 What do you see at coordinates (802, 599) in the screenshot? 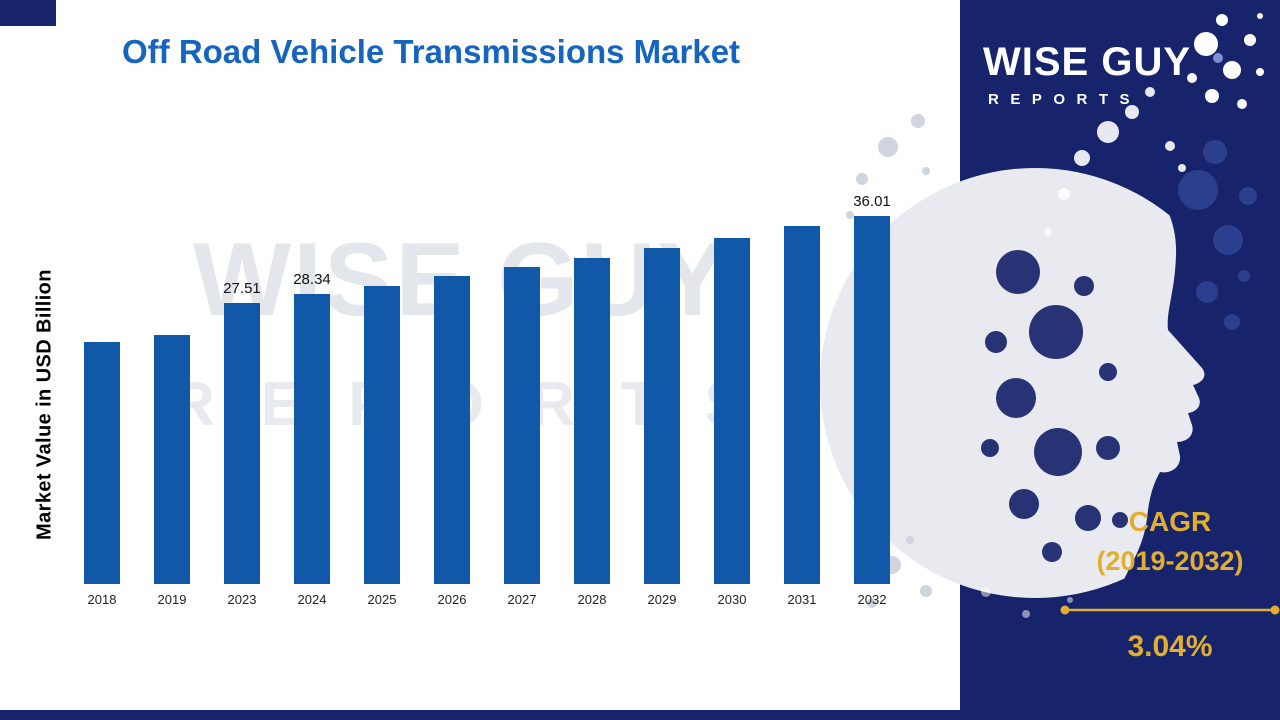
I see `x-axis-tick-label: 2031` at bounding box center [802, 599].